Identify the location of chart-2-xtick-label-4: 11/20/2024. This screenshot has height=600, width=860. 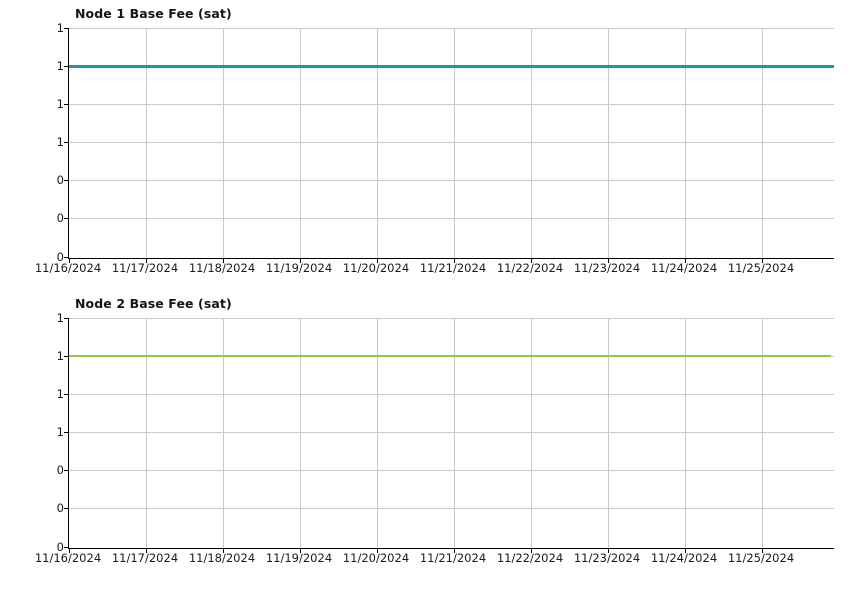
(376, 558).